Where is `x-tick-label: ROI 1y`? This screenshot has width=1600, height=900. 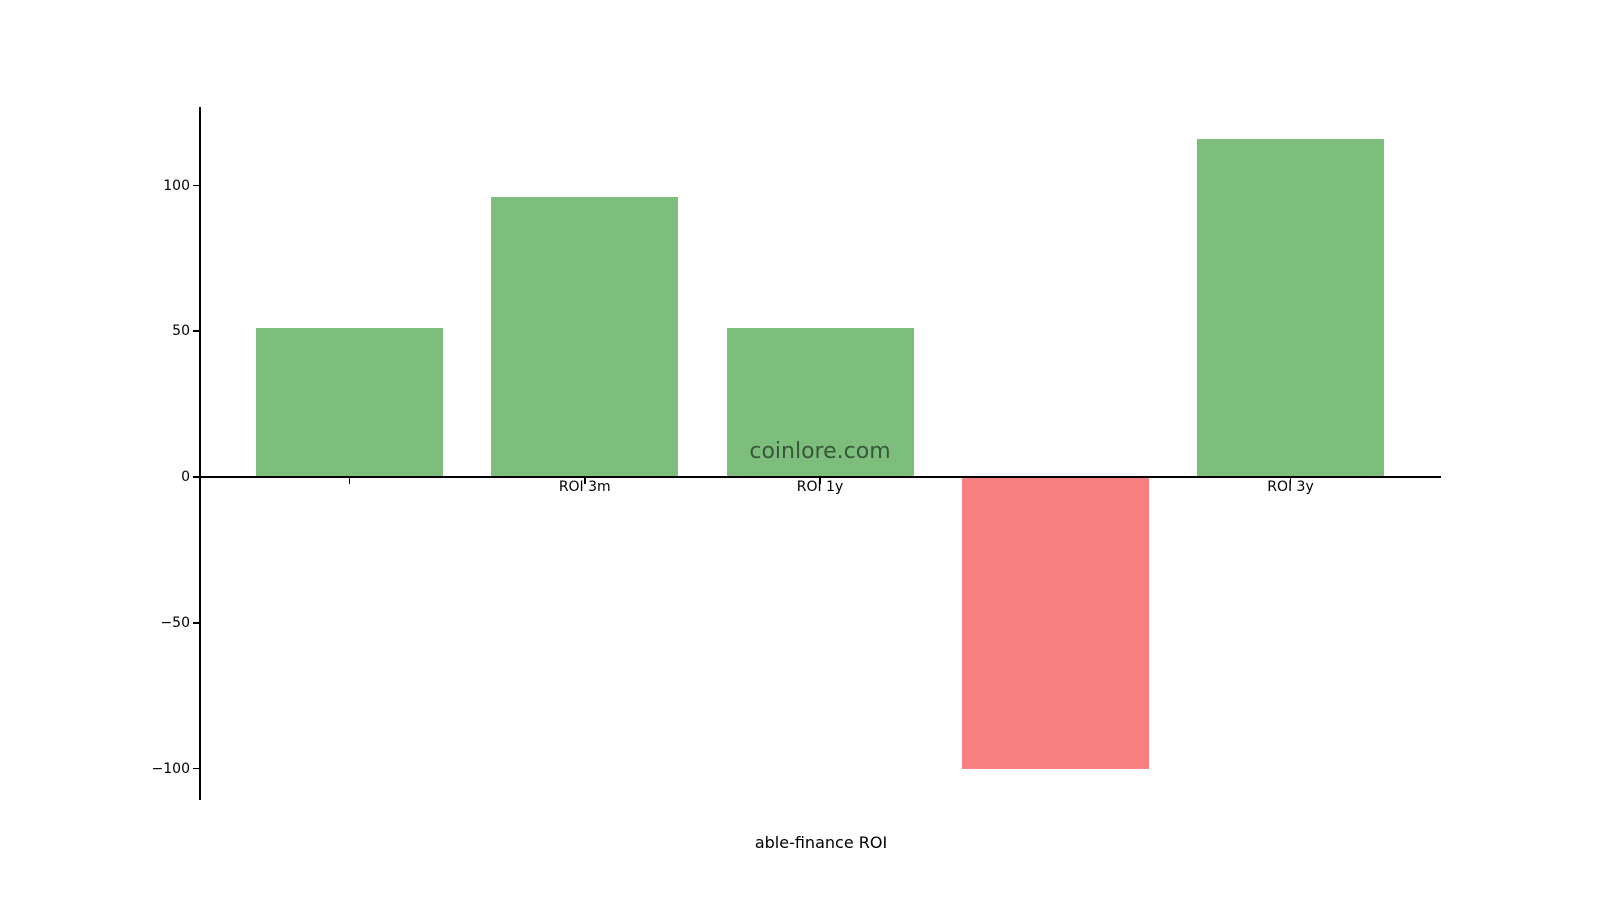 x-tick-label: ROI 1y is located at coordinates (820, 487).